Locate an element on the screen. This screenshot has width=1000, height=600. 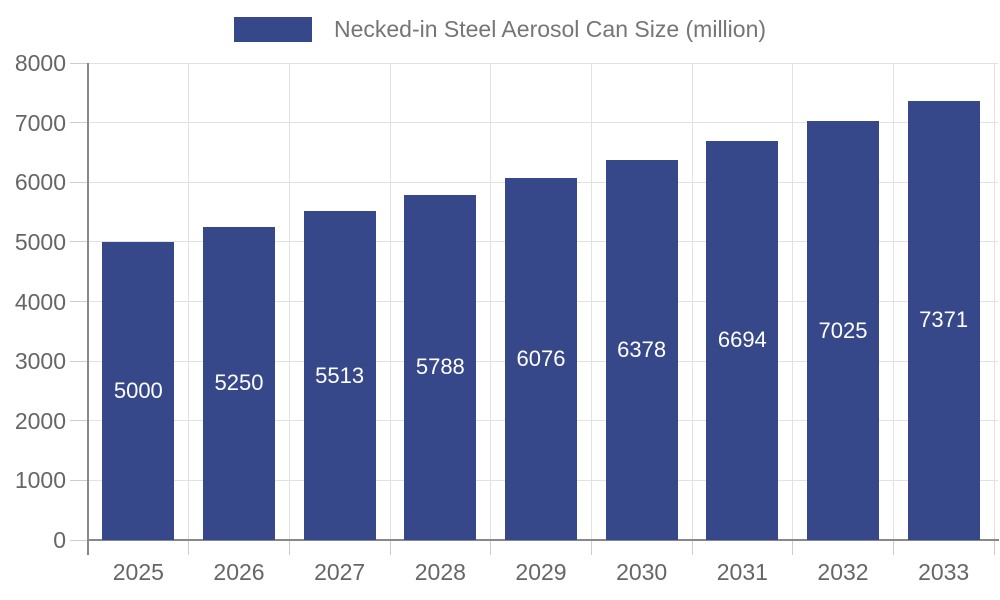
x-axis-tick-label: 2030 is located at coordinates (642, 572).